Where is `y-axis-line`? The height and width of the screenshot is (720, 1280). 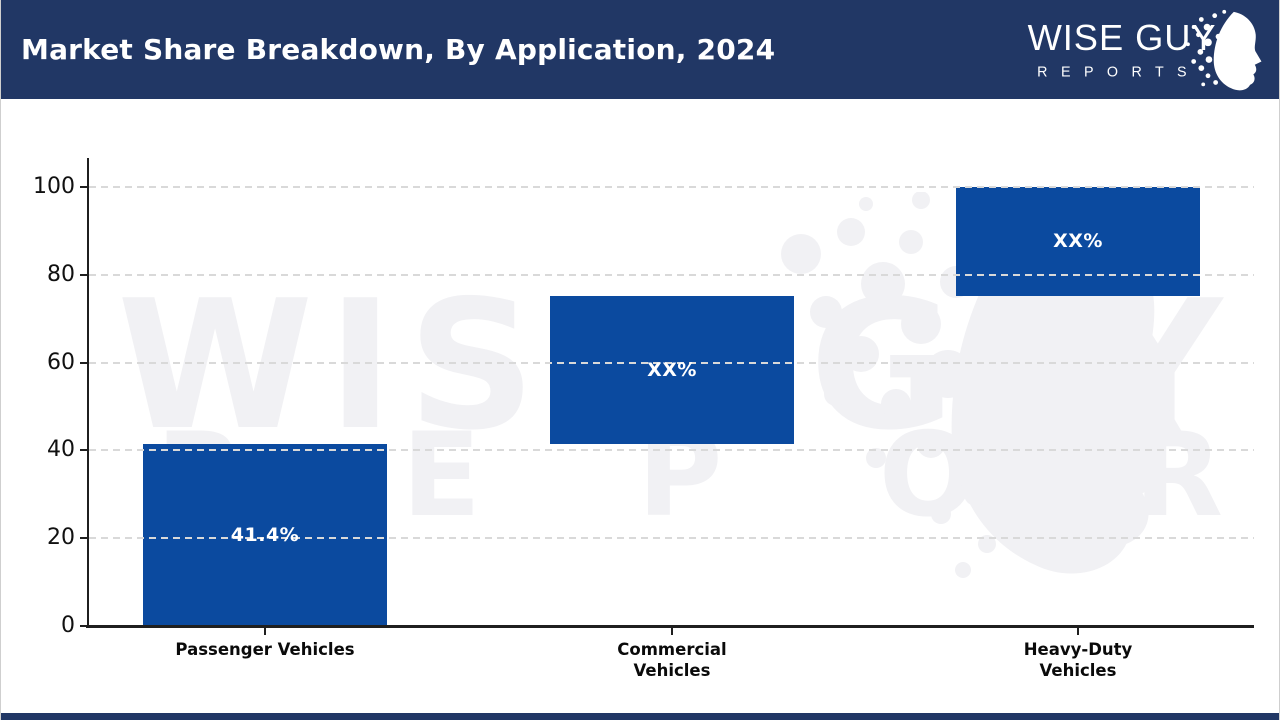
y-axis-line is located at coordinates (88, 392).